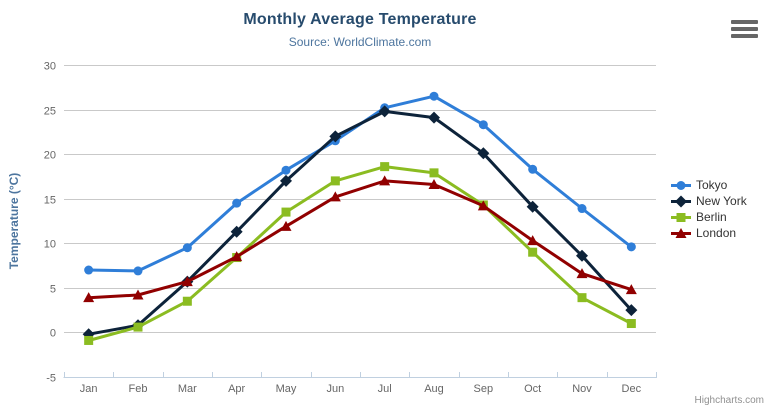  What do you see at coordinates (721, 201) in the screenshot?
I see `legend-label-new-york: New York` at bounding box center [721, 201].